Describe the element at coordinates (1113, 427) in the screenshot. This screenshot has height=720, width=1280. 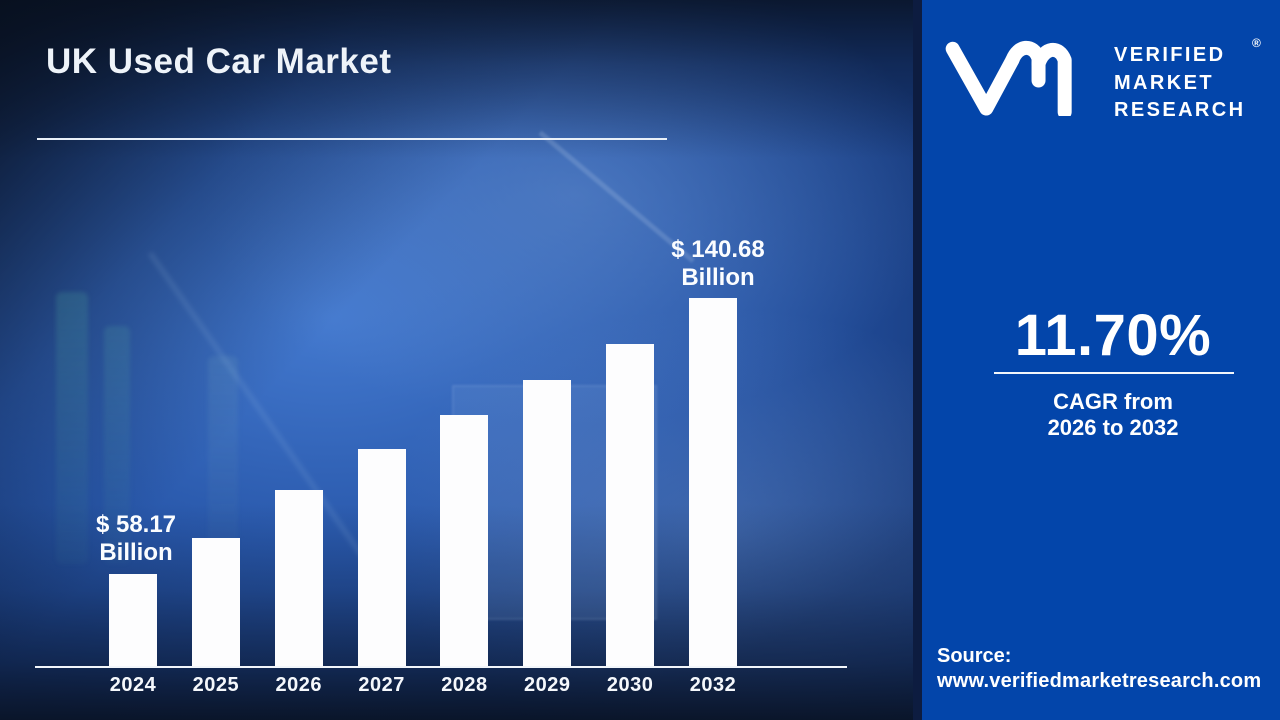
I see `cagr-label-line: 2026 to 2032` at that location.